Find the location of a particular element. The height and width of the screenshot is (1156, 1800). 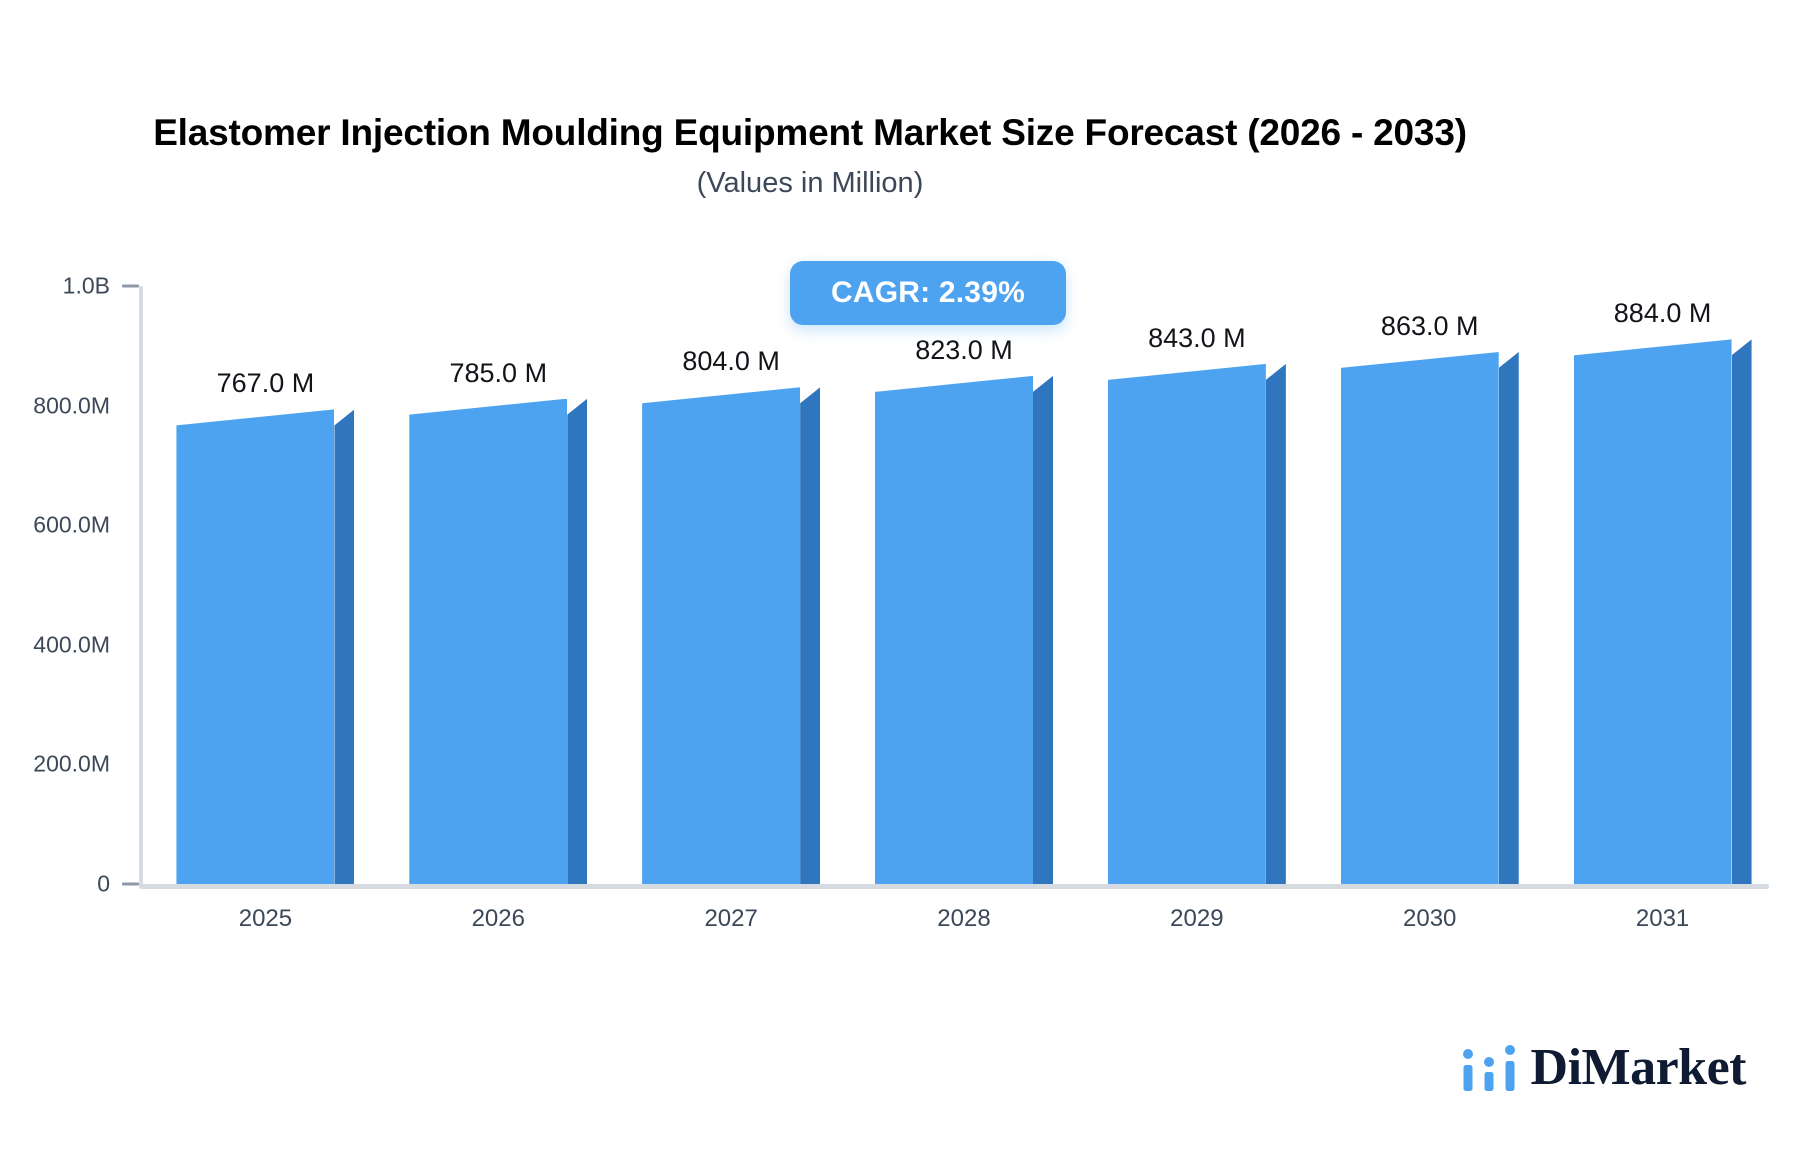

y-axis-tick-label: 800.0M is located at coordinates (71, 405).